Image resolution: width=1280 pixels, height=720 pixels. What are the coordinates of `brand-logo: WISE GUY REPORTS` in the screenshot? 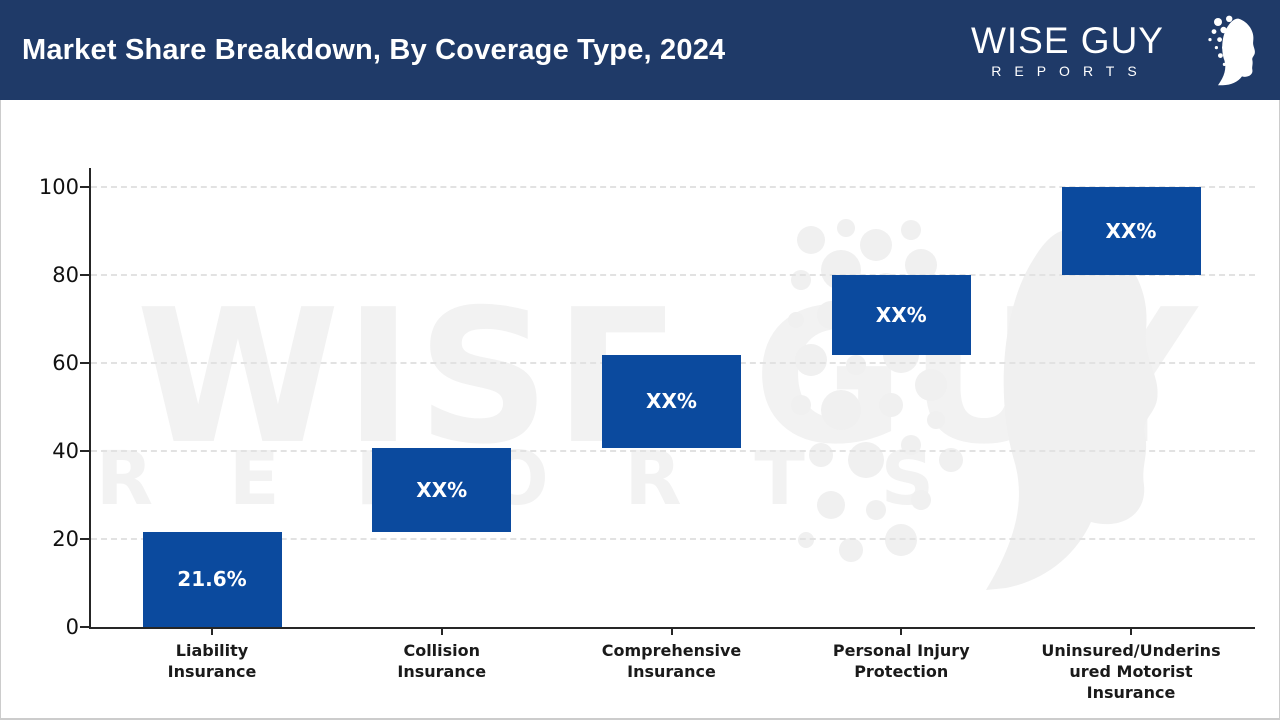 It's located at (1114, 50).